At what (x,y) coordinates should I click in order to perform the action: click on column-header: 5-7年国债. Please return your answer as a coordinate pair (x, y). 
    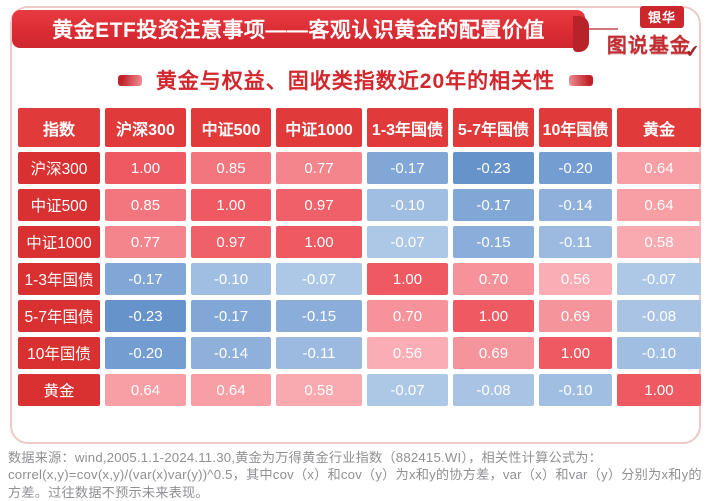
    Looking at the image, I should click on (493, 127).